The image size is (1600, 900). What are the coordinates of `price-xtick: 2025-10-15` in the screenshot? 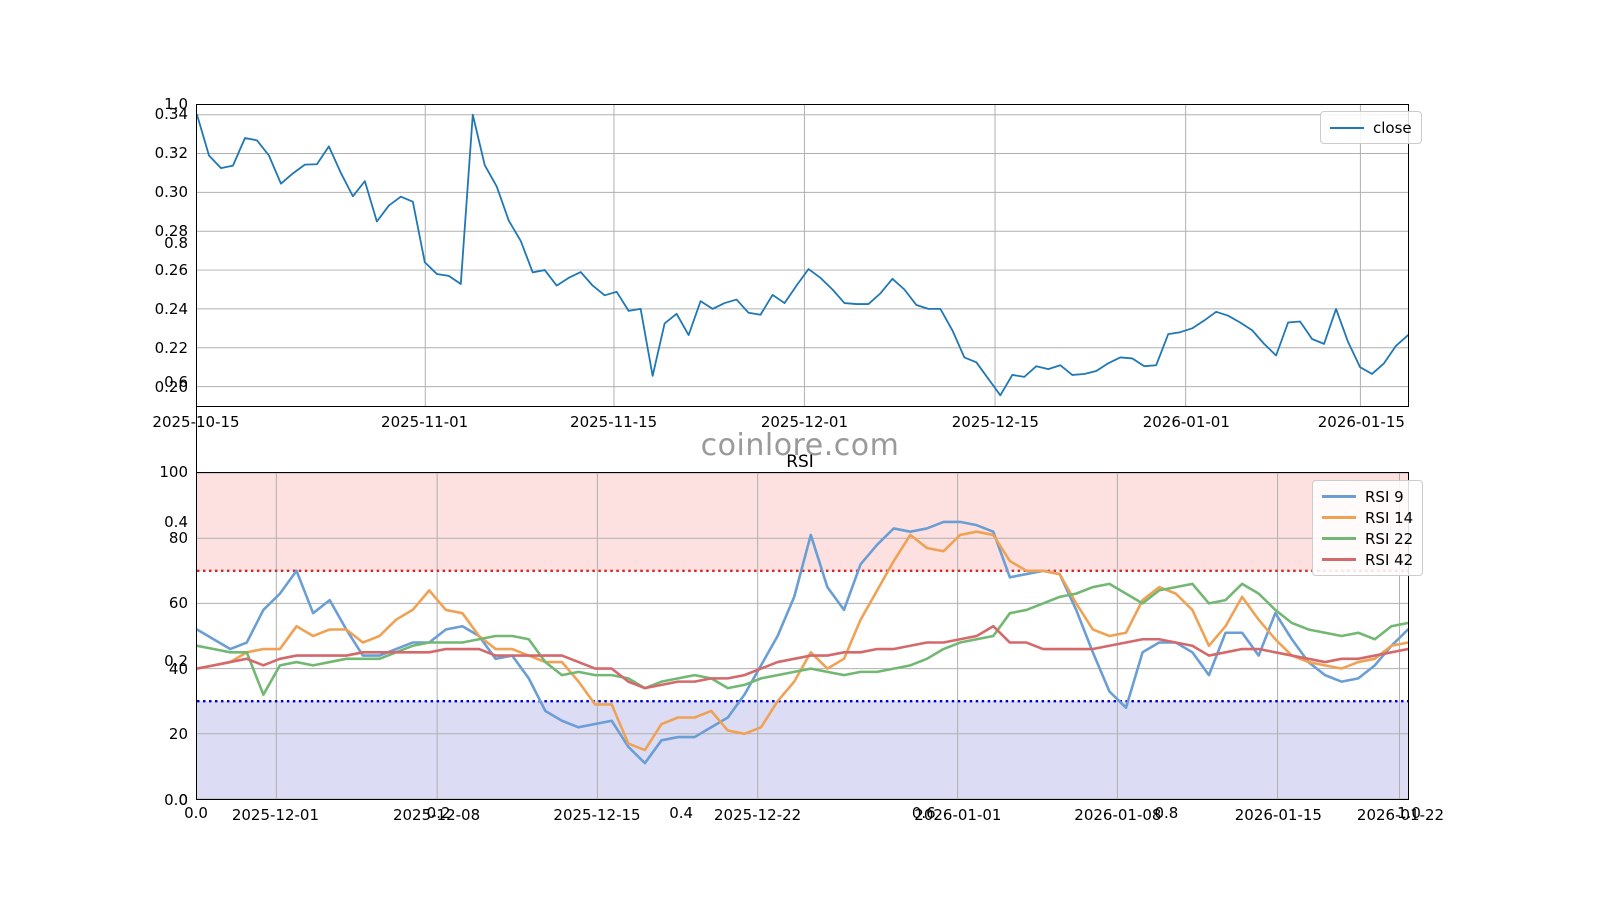 It's located at (196, 422).